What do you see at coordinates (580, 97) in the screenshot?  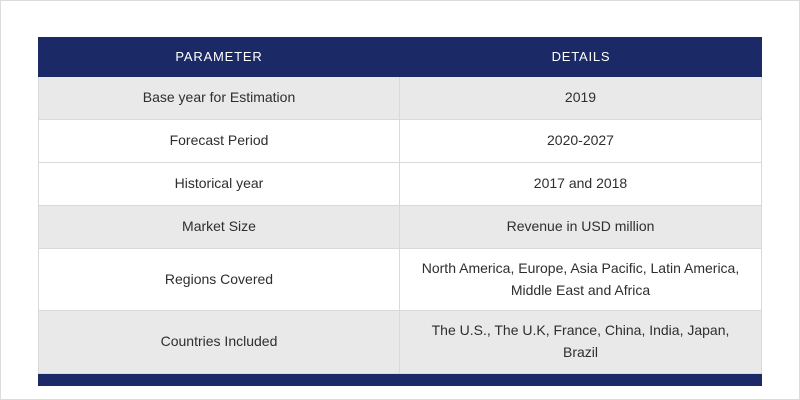 I see `row-details: 2019` at bounding box center [580, 97].